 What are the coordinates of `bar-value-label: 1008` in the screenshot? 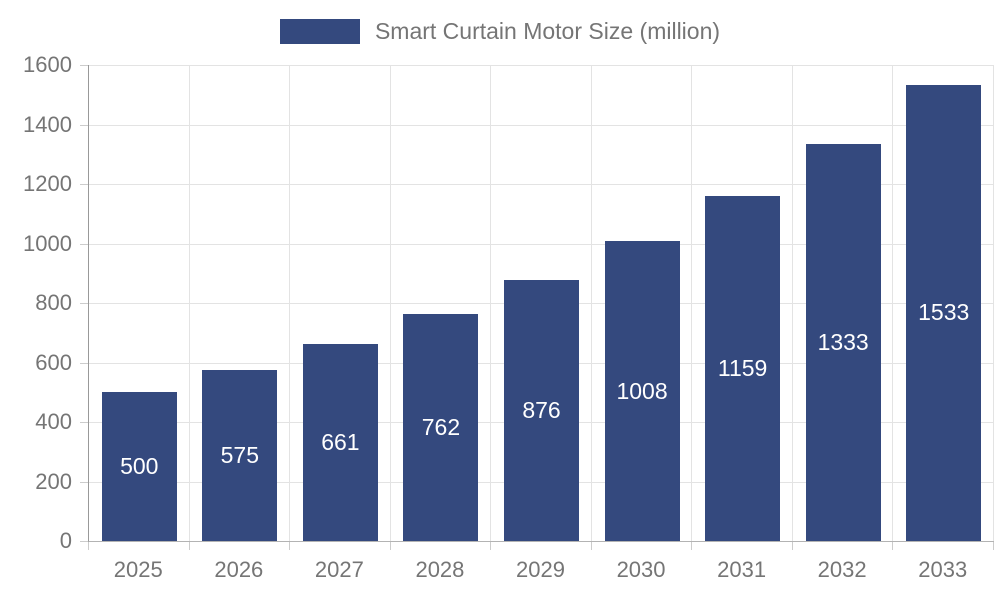 It's located at (642, 390).